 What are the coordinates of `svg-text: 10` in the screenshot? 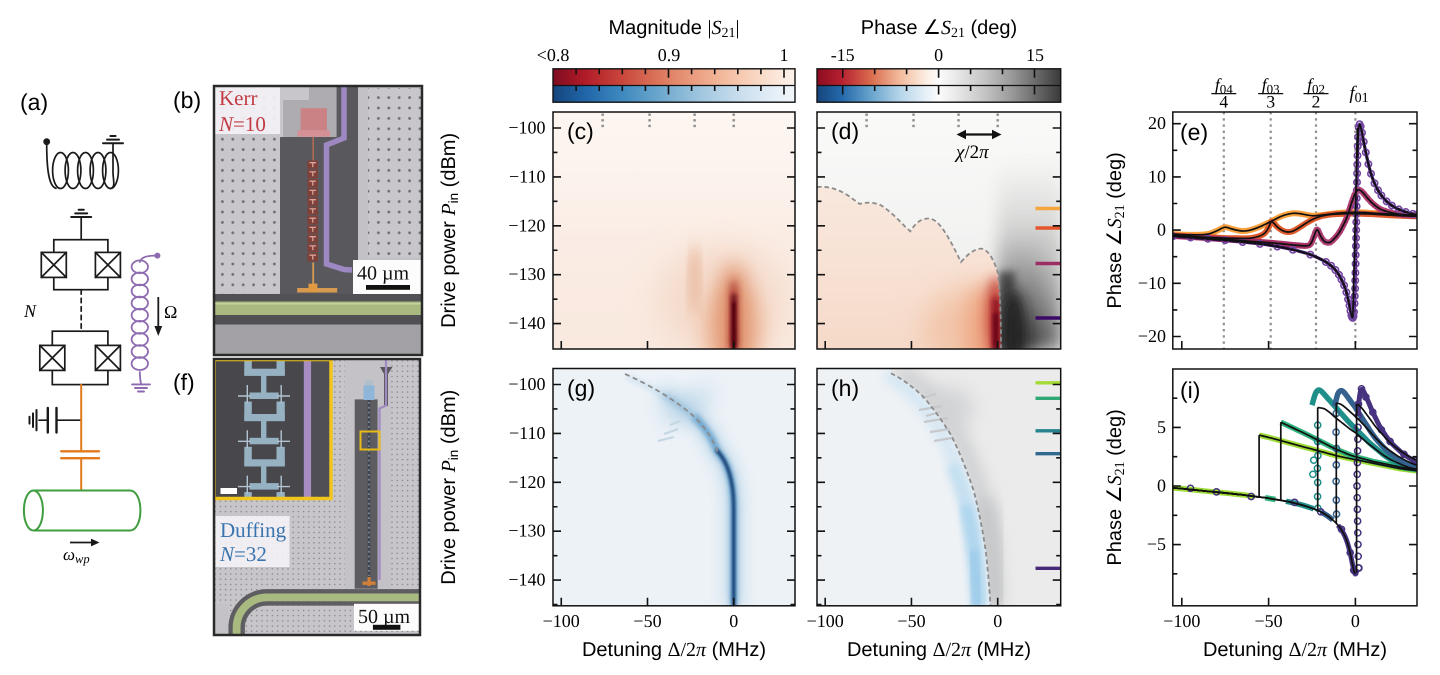 It's located at (1157, 176).